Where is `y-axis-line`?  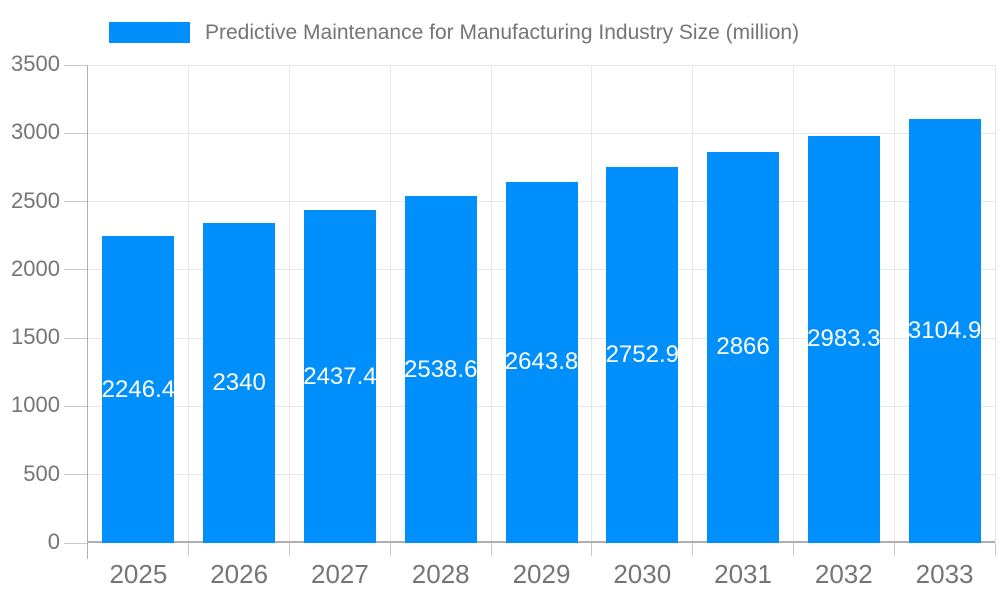 y-axis-line is located at coordinates (87, 312).